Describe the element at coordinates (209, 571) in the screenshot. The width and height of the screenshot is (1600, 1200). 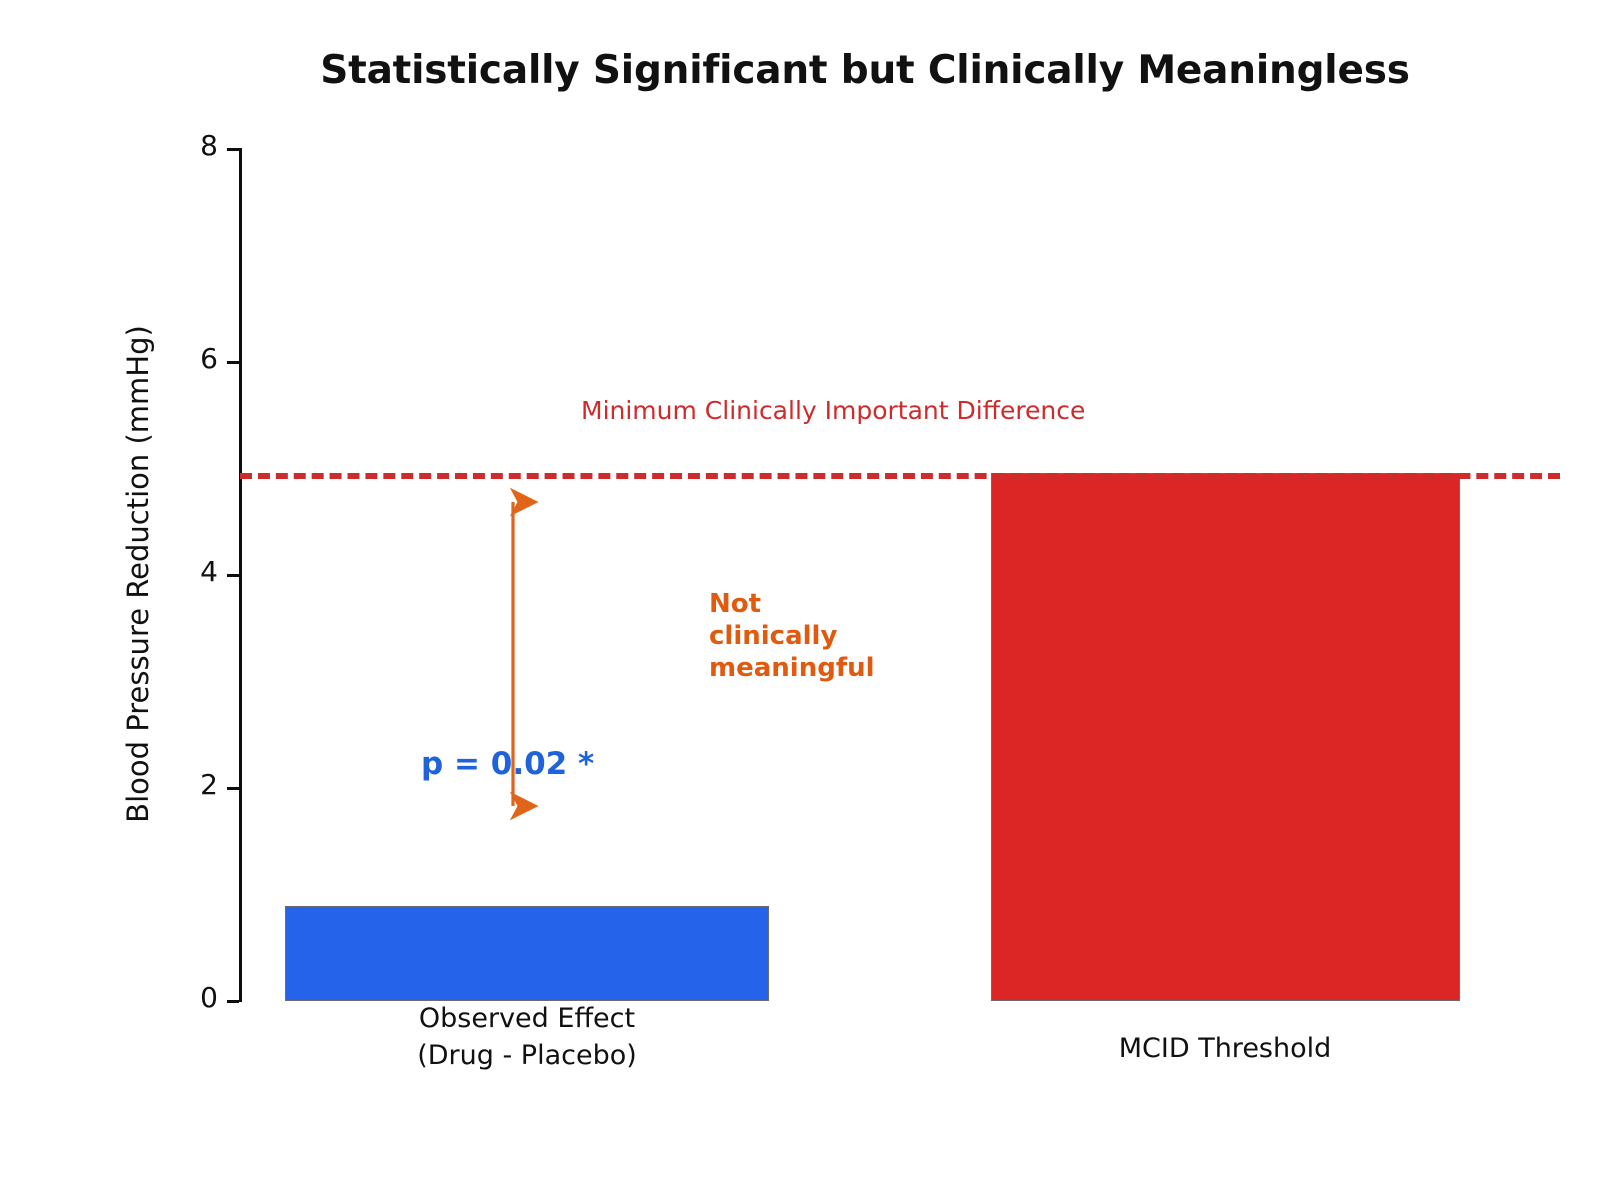
I see `y-tick-label-4: 4` at that location.